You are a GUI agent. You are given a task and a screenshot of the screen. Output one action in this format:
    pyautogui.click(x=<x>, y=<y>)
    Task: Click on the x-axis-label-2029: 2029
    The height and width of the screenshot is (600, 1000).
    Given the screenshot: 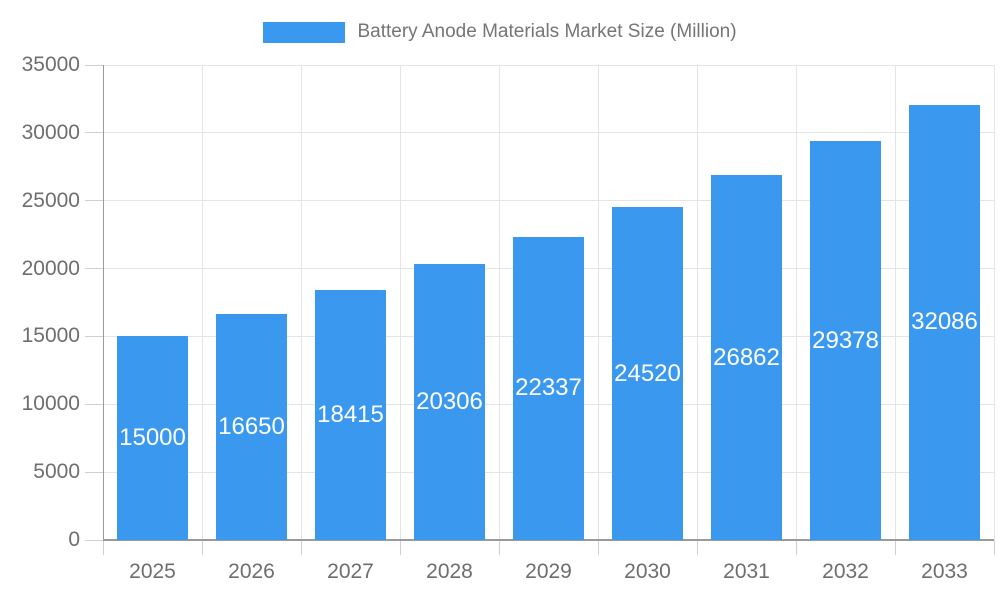 What is the action you would take?
    pyautogui.click(x=548, y=571)
    